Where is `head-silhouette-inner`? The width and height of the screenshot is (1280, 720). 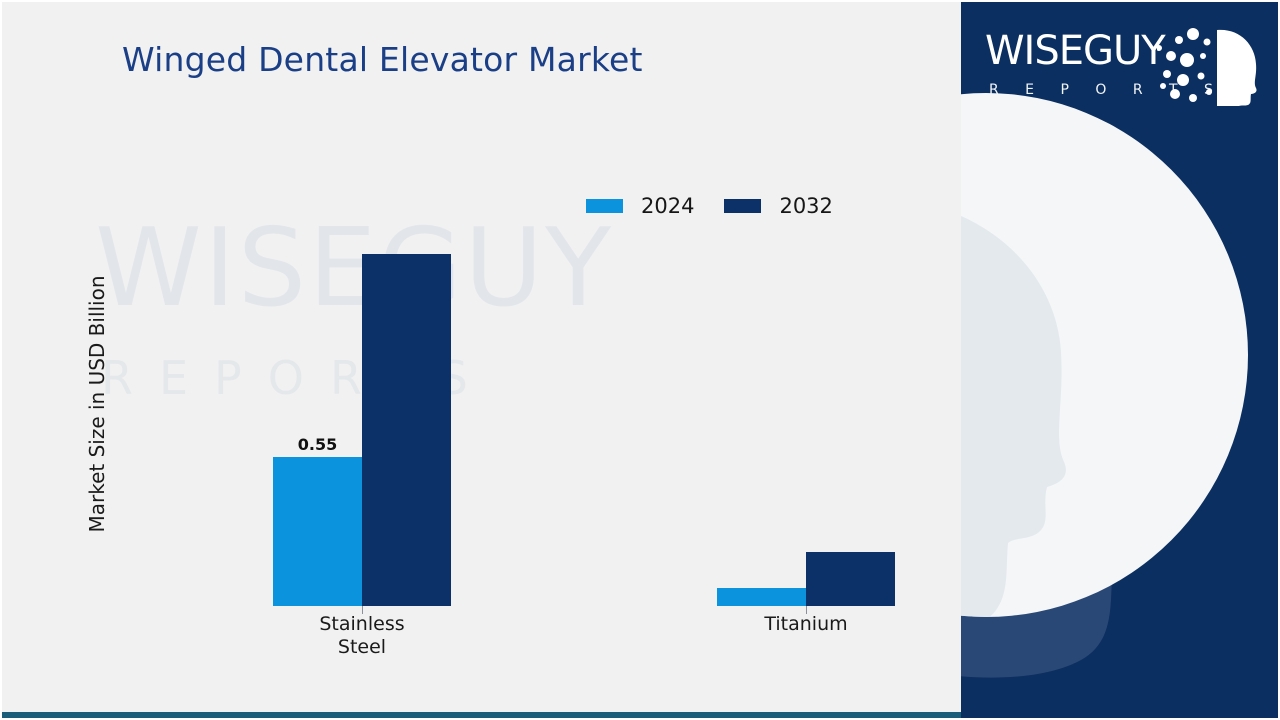
head-silhouette-inner is located at coordinates (1013, 407).